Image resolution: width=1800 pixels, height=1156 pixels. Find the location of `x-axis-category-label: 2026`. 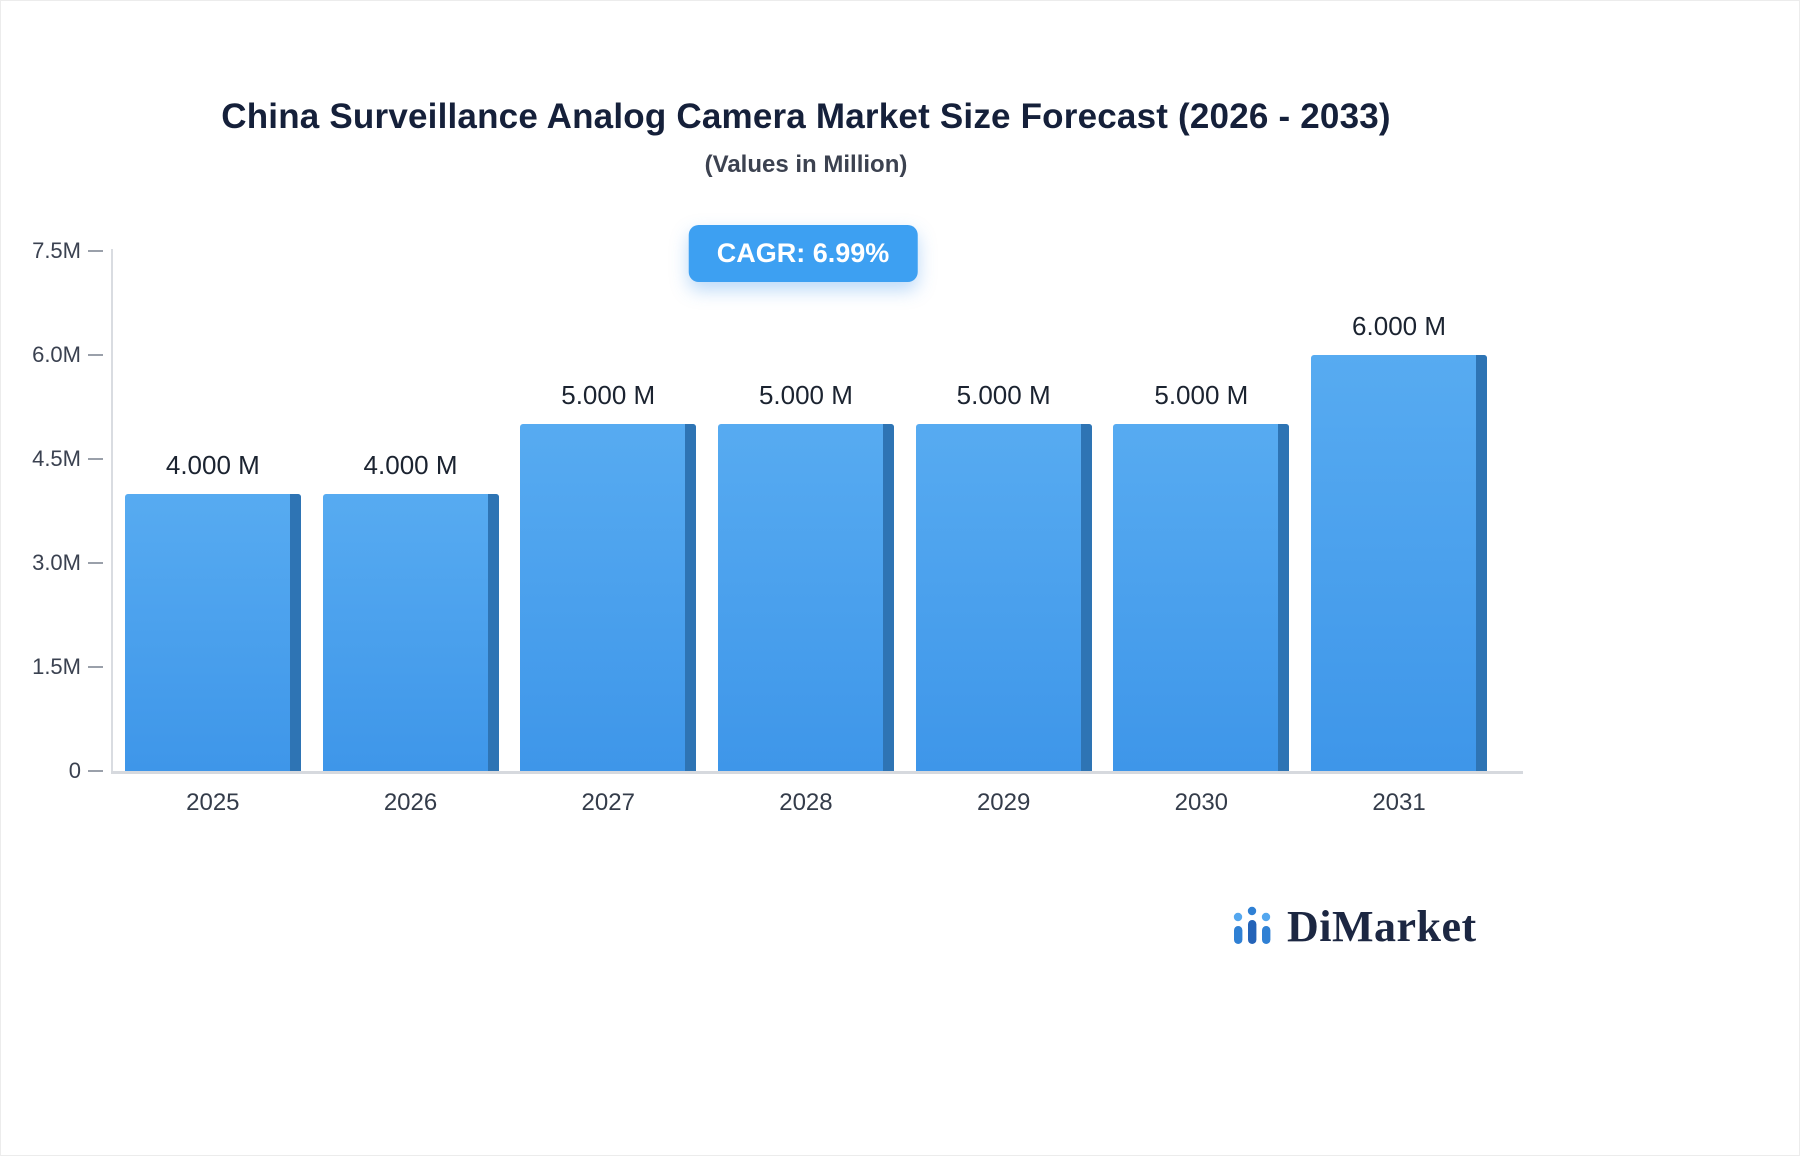

x-axis-category-label: 2026 is located at coordinates (410, 802).